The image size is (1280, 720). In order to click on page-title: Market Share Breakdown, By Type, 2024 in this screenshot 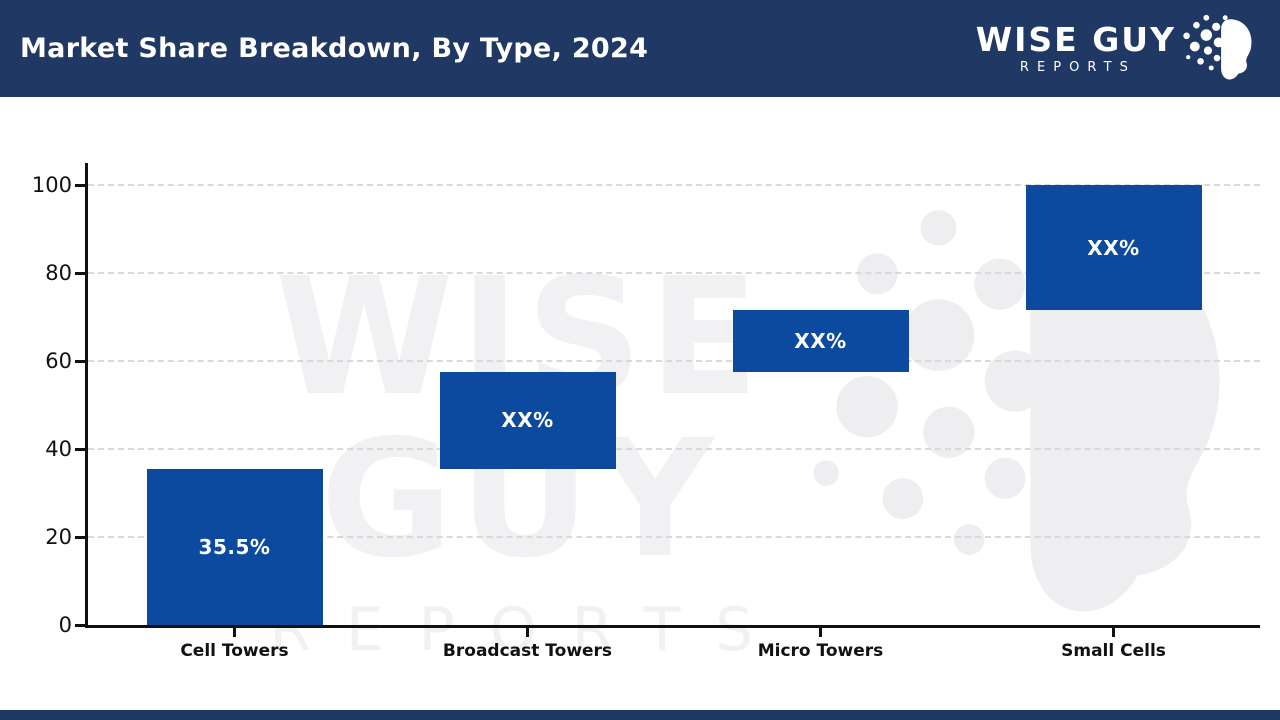, I will do `click(334, 48)`.